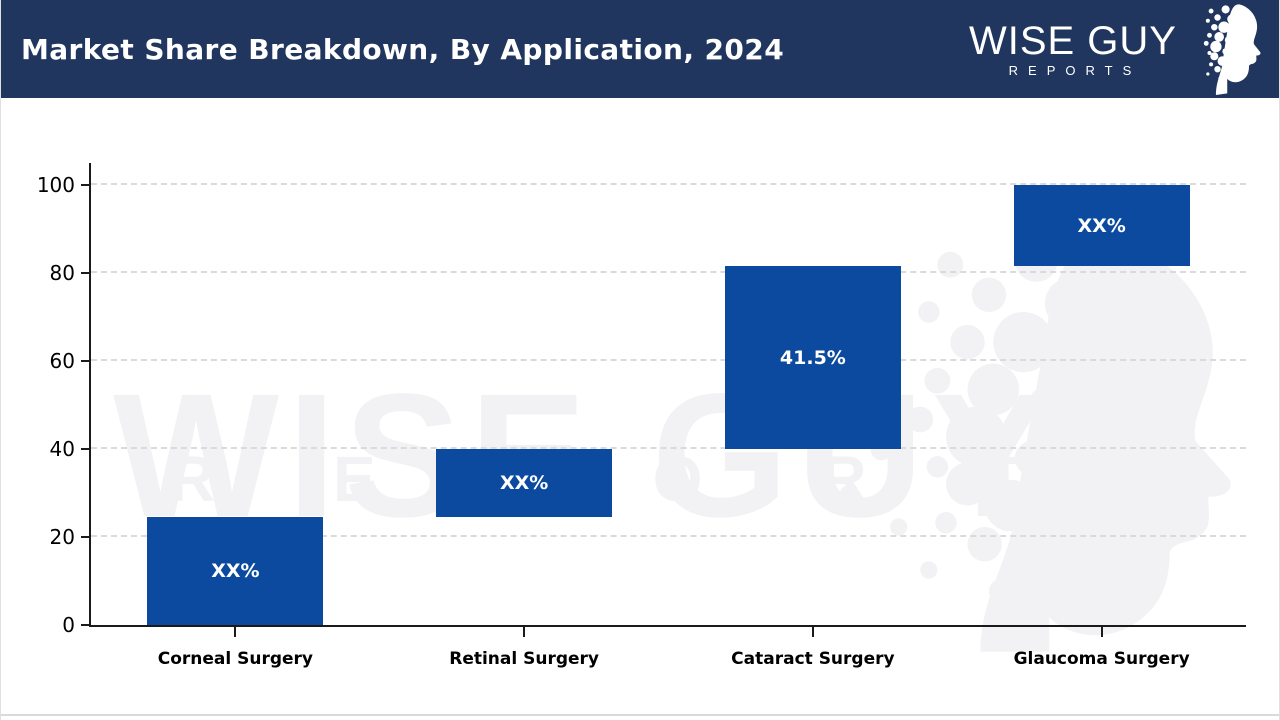  I want to click on logo-sub-text: REPORTS, so click(1075, 70).